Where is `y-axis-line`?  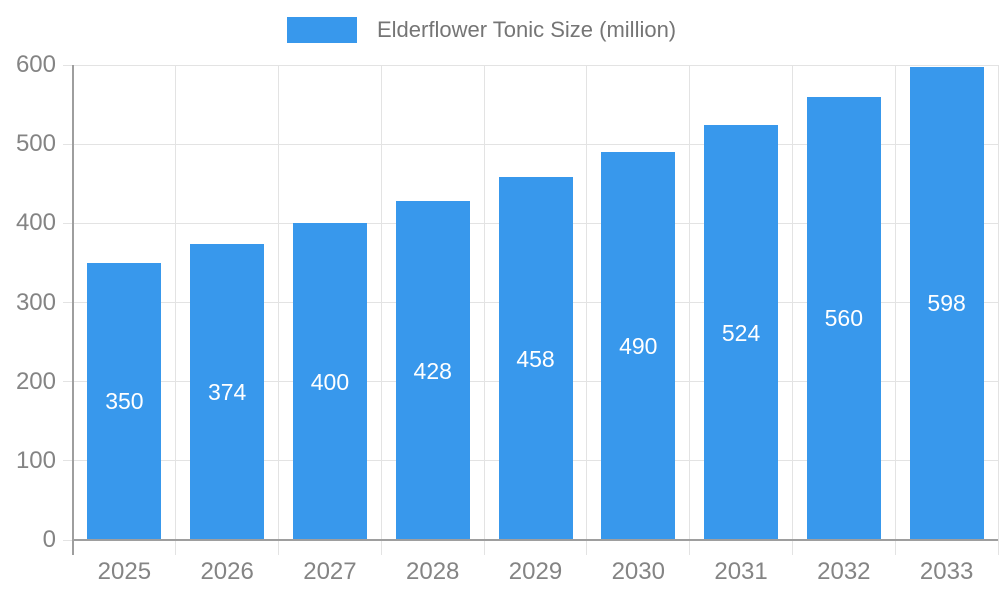
y-axis-line is located at coordinates (73, 310).